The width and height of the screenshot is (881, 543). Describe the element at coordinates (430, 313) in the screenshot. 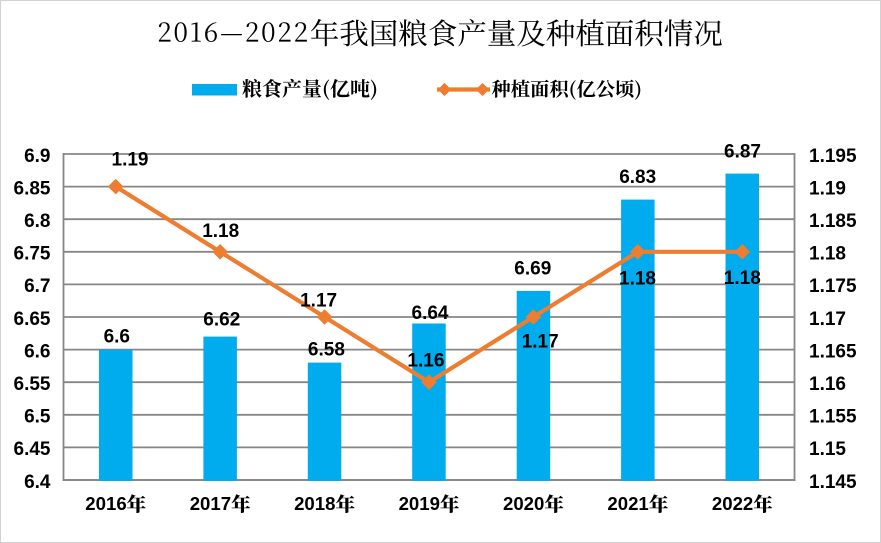

I see `svg-text: 6.64` at that location.